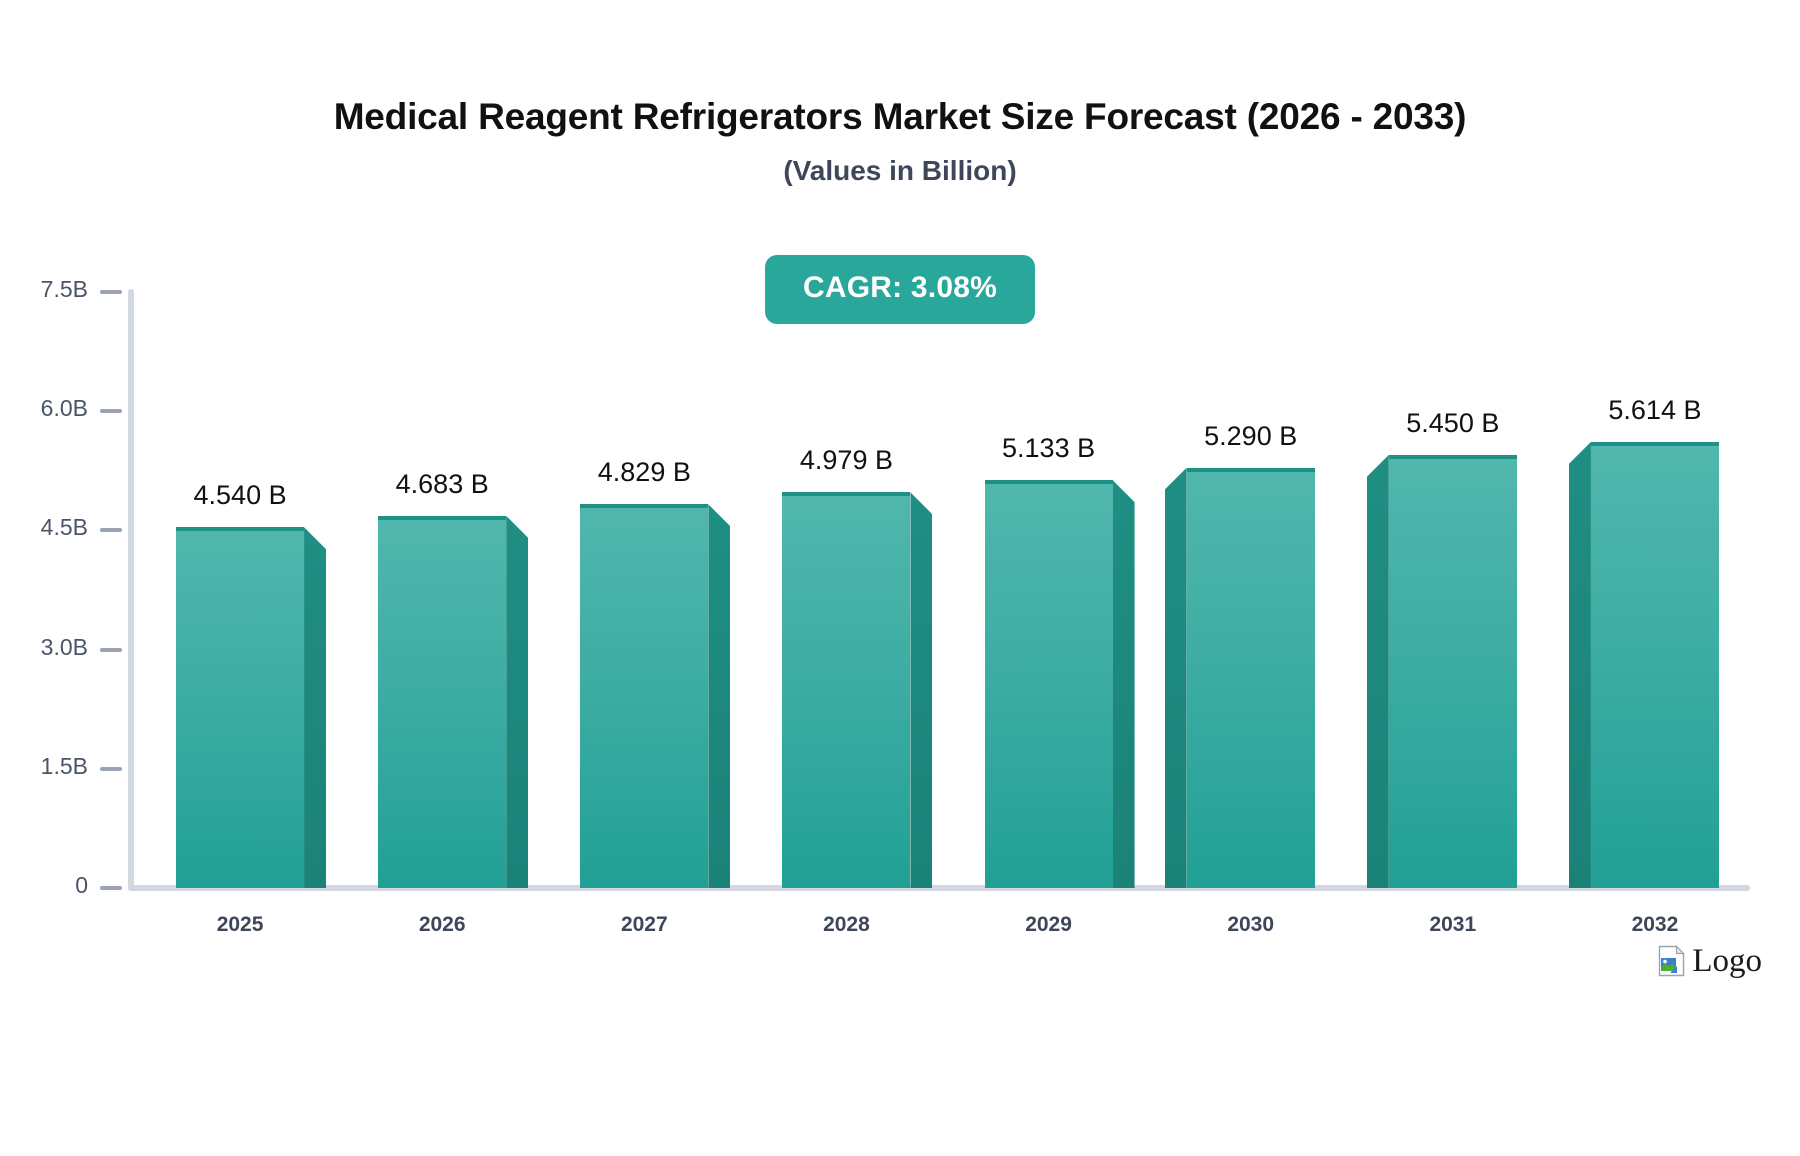  I want to click on x-axis-label-2032: 2032, so click(1655, 924).